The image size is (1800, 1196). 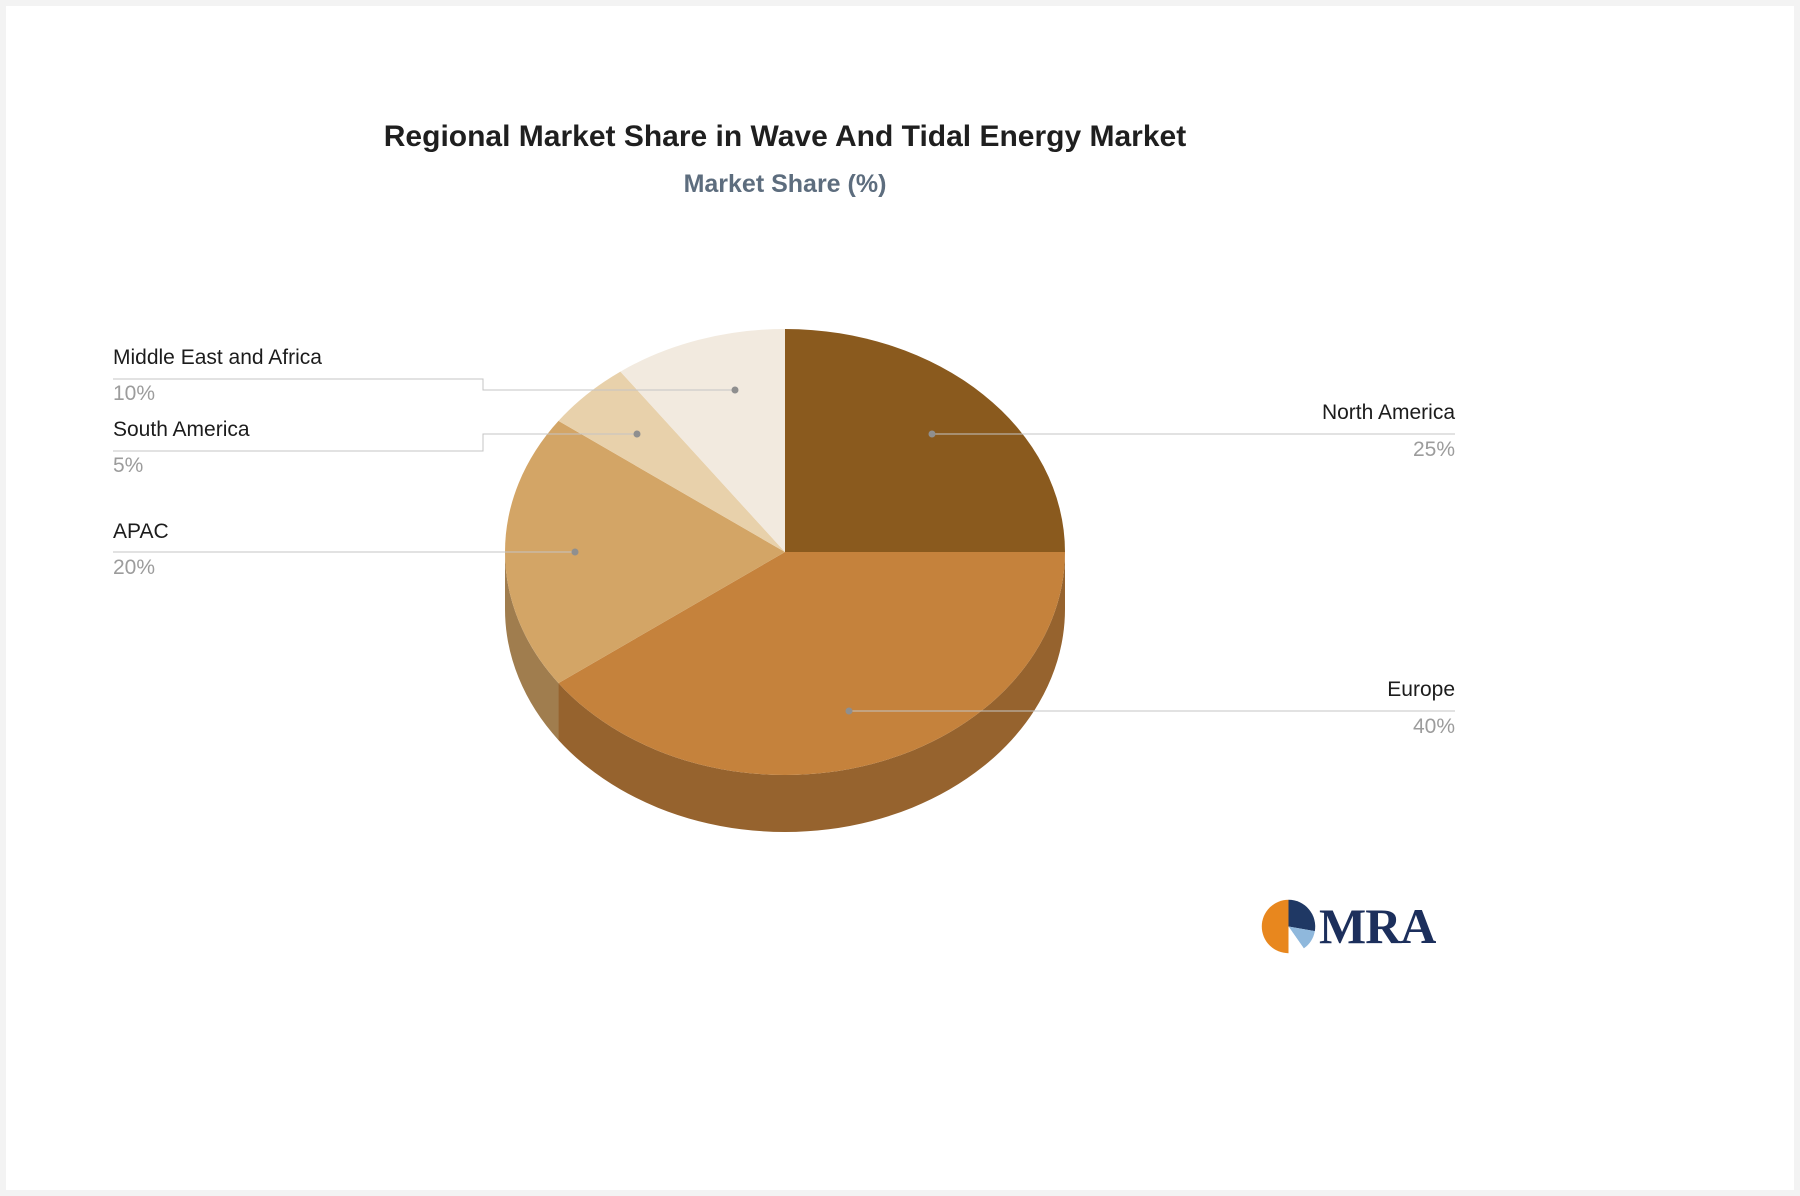 I want to click on pie-slice-side-europe, so click(x=811, y=692).